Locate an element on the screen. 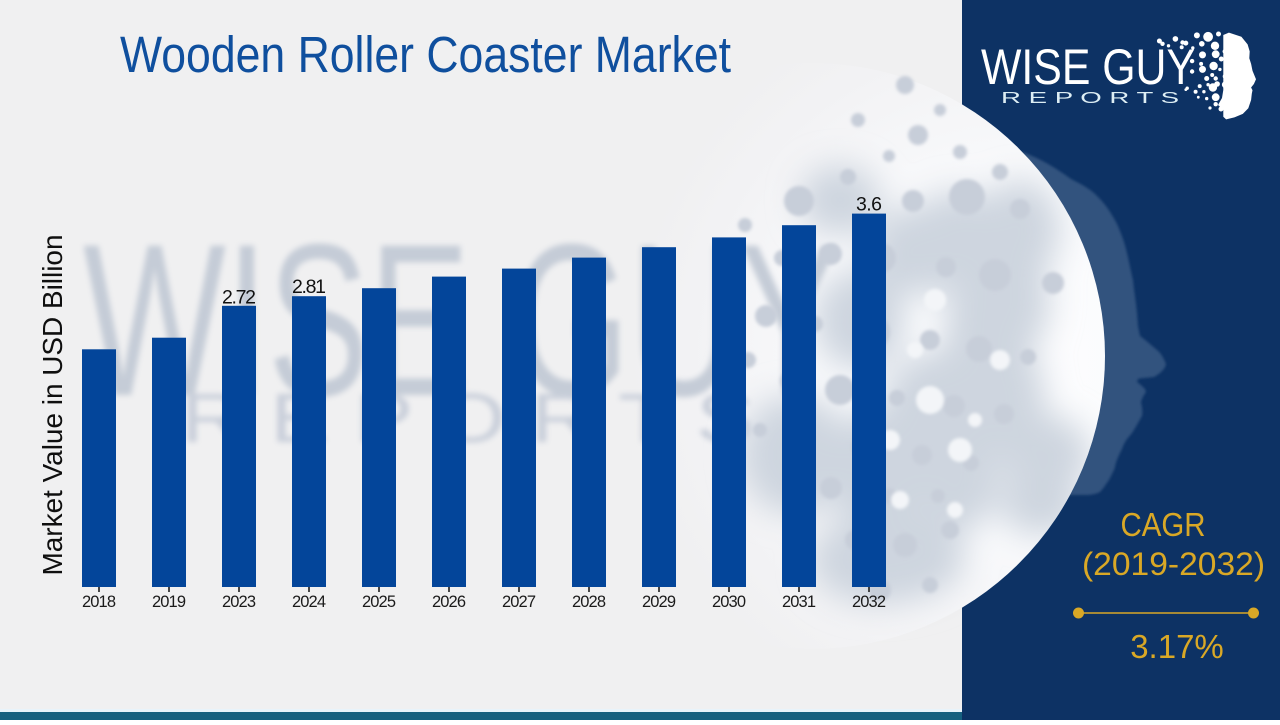  svg-text: 3.17% is located at coordinates (1177, 646).